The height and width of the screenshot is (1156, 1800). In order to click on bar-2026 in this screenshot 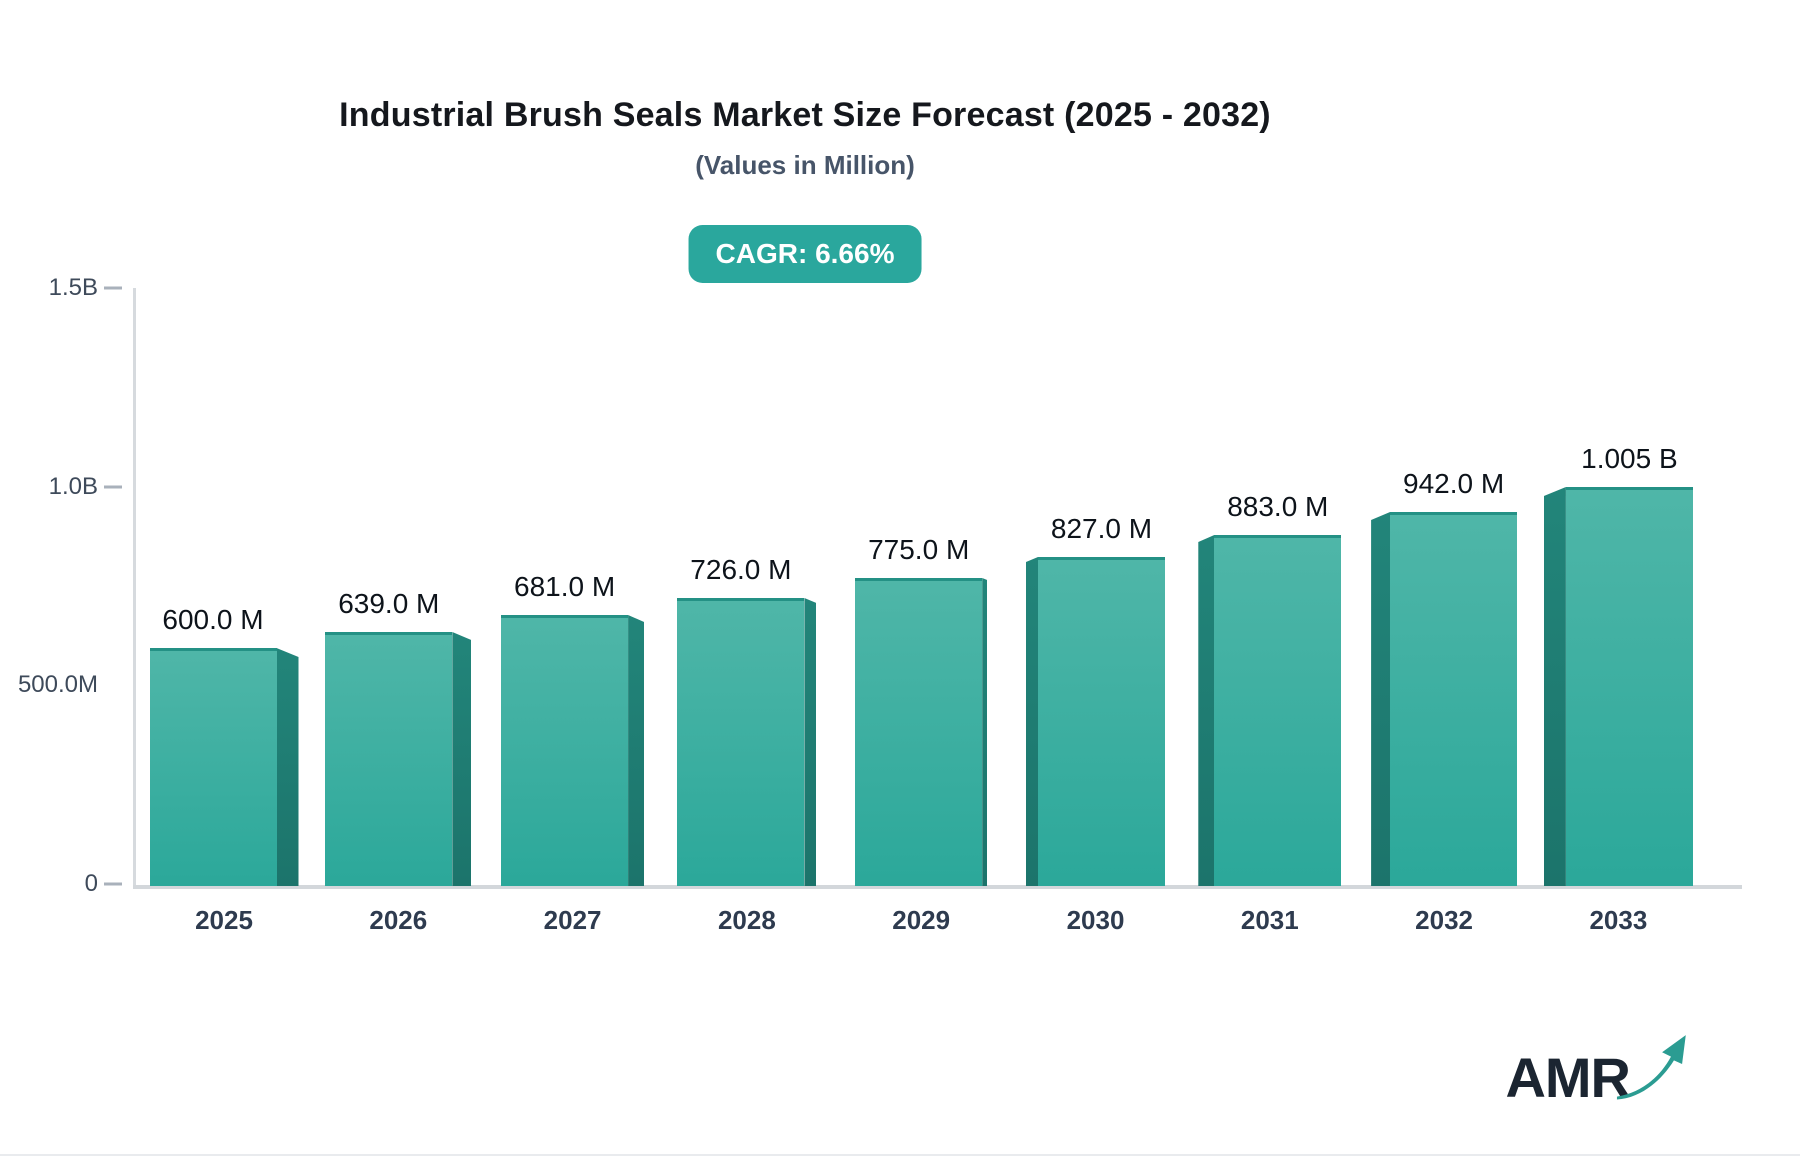, I will do `click(389, 759)`.